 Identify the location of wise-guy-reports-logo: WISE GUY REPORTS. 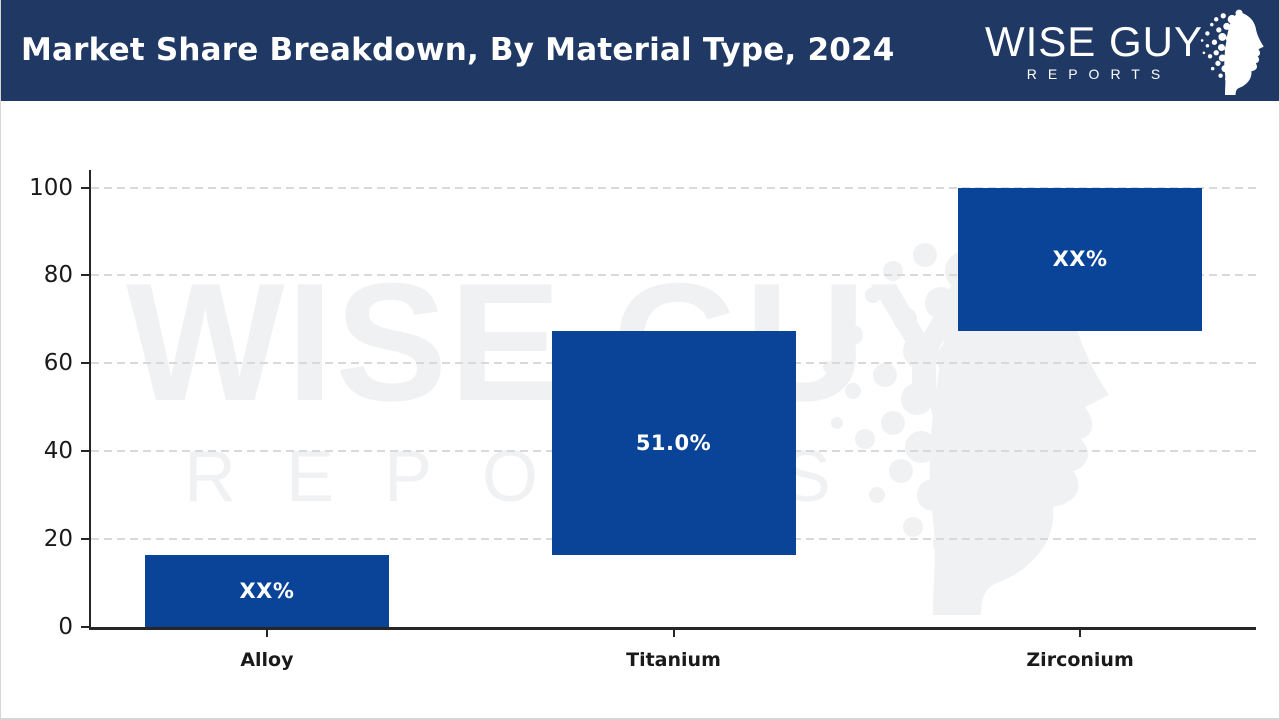
(1127, 51).